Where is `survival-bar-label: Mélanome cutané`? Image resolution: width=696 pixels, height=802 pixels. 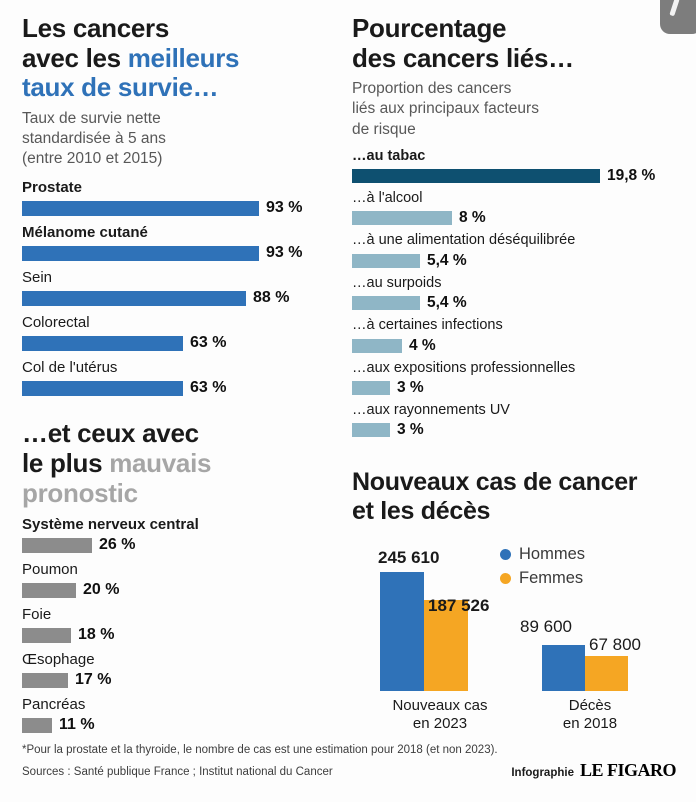 survival-bar-label: Mélanome cutané is located at coordinates (85, 233).